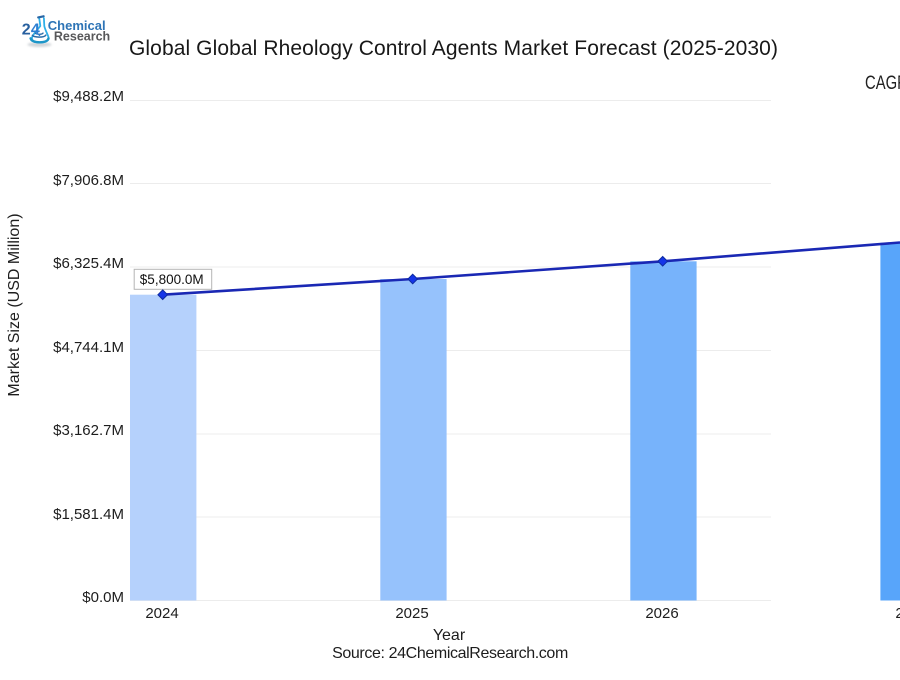 Image resolution: width=900 pixels, height=680 pixels. What do you see at coordinates (35, 30) in the screenshot?
I see `svg-text: 4` at bounding box center [35, 30].